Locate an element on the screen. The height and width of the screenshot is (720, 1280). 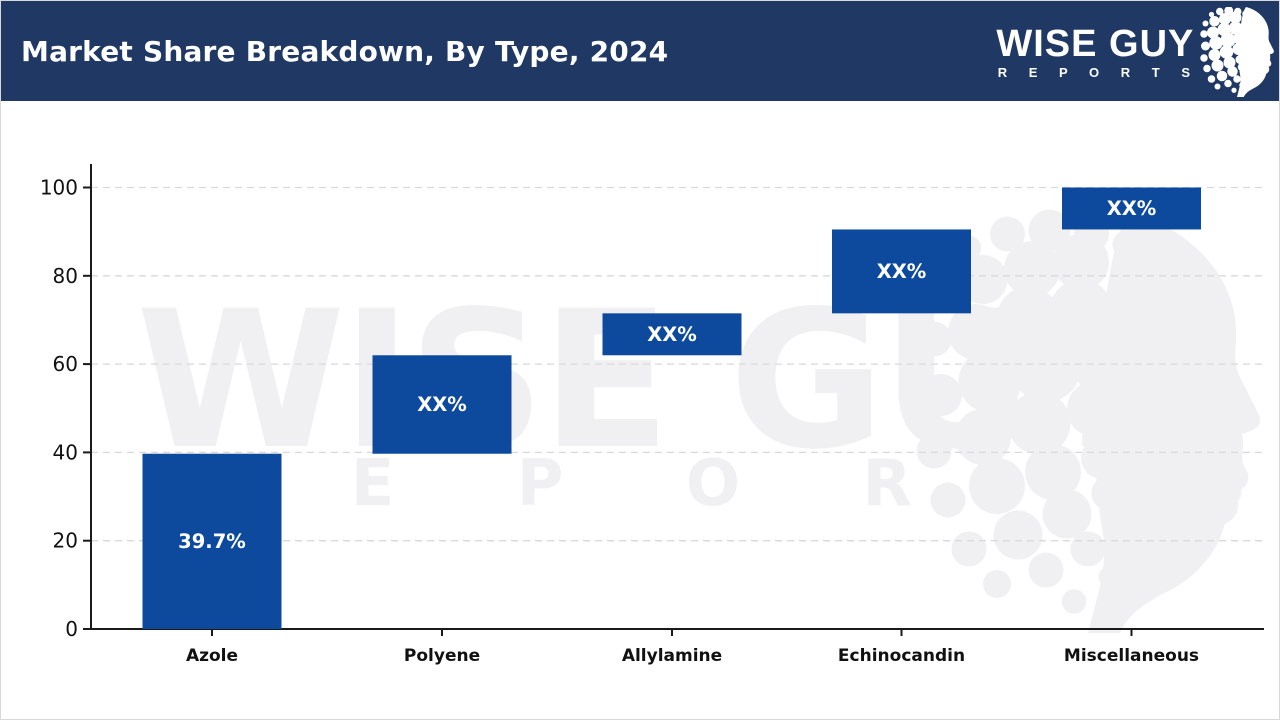
bar-echinocandin is located at coordinates (901, 271).